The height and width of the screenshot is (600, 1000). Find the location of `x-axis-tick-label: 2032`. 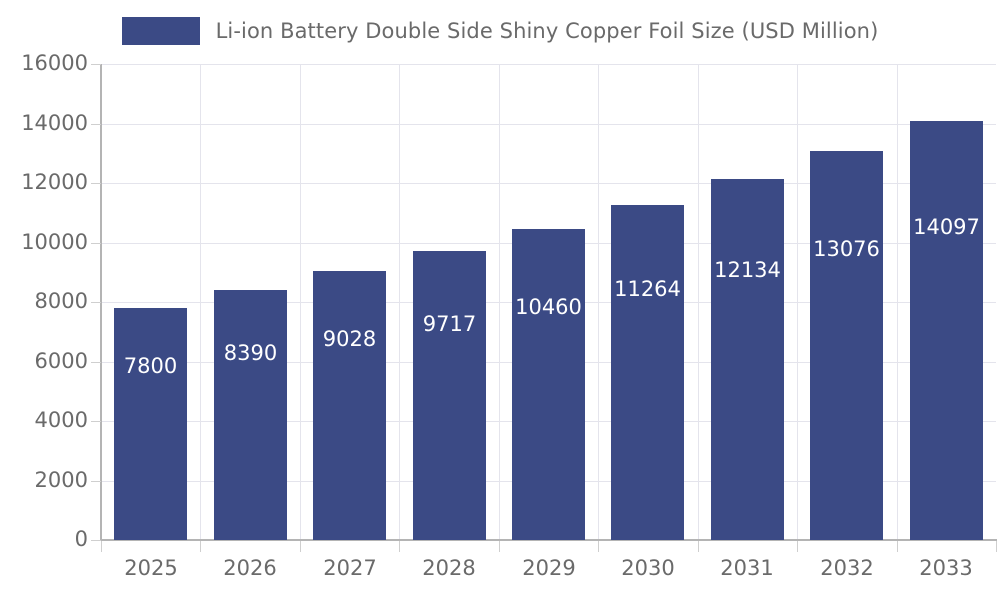

x-axis-tick-label: 2032 is located at coordinates (847, 568).